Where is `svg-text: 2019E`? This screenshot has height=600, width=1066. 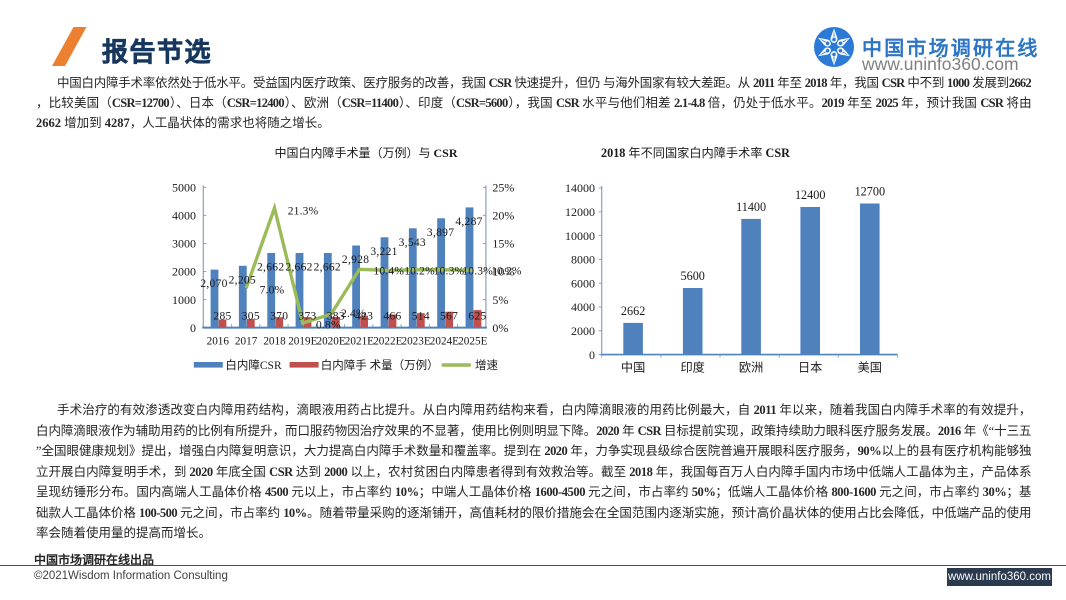 svg-text: 2019E is located at coordinates (302, 341).